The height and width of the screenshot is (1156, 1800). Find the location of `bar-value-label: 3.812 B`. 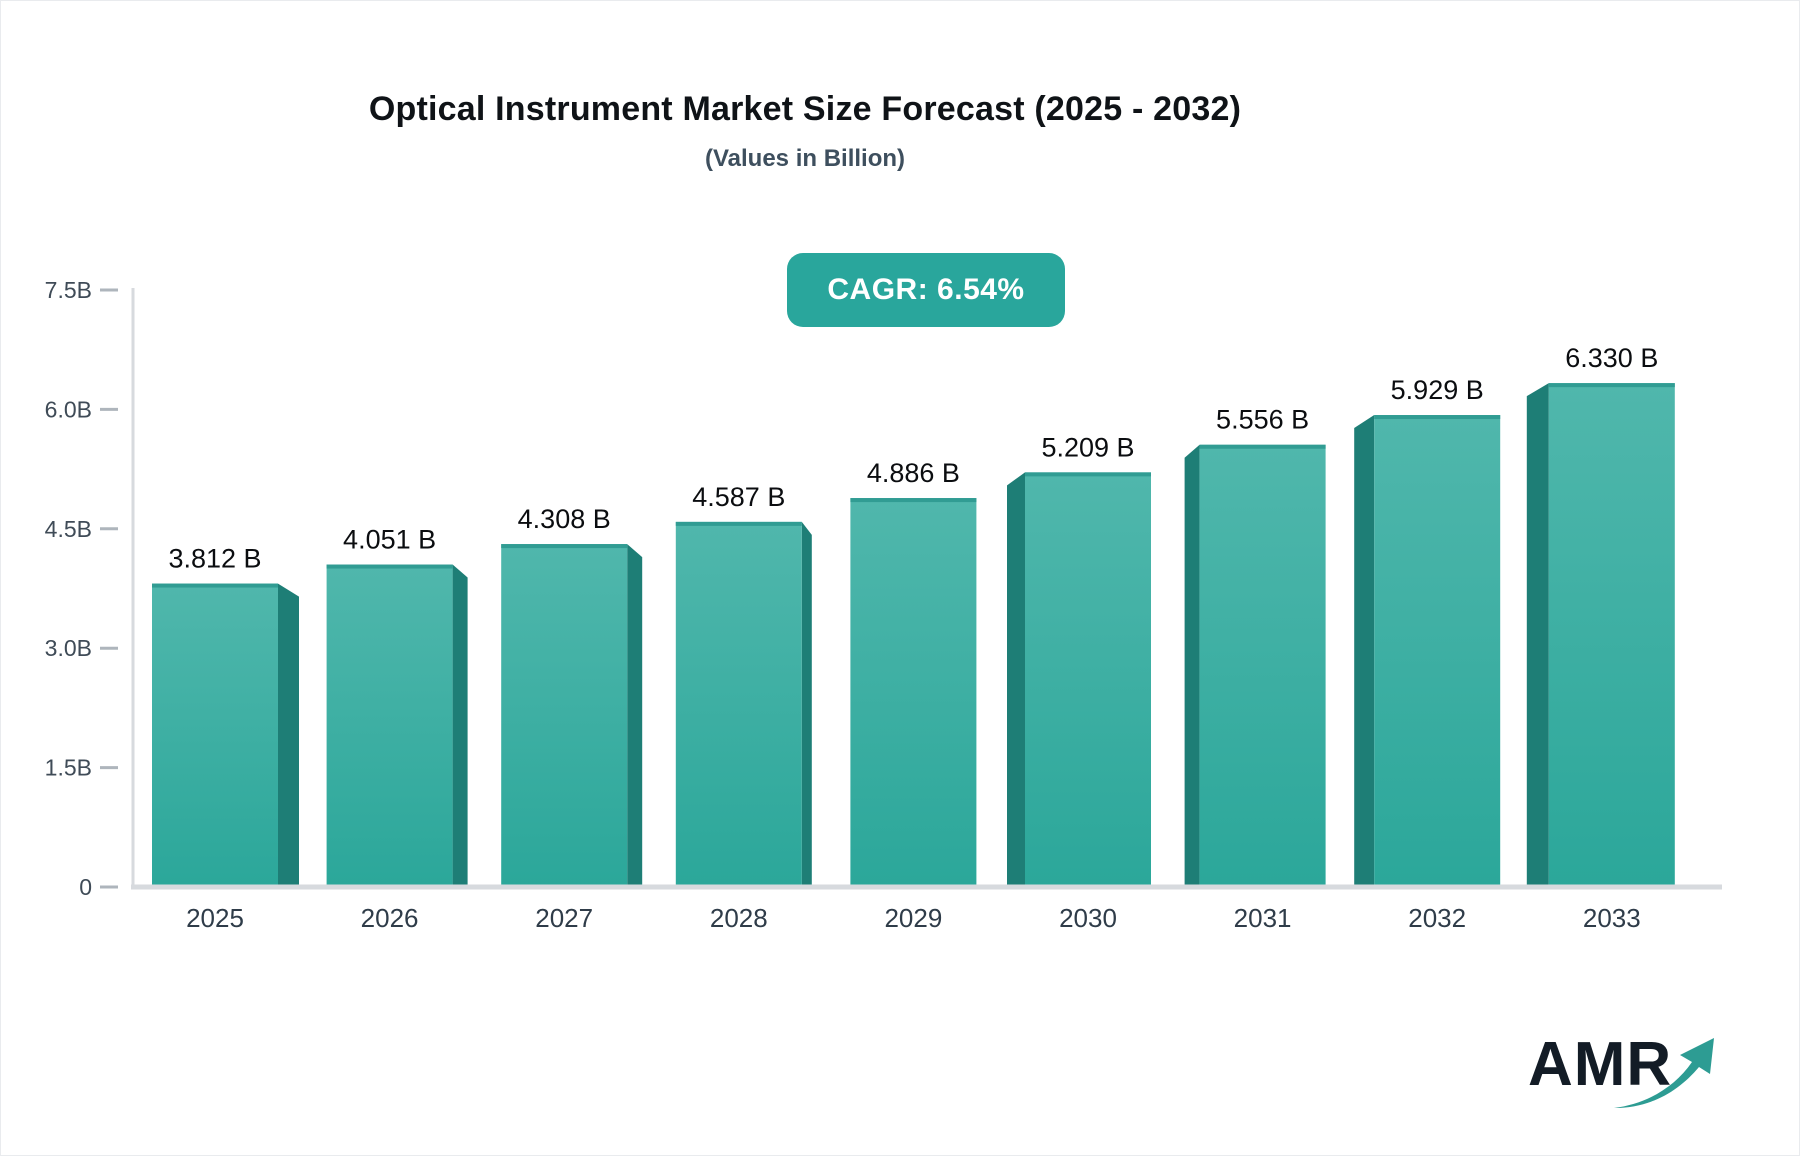

bar-value-label: 3.812 B is located at coordinates (214, 559).